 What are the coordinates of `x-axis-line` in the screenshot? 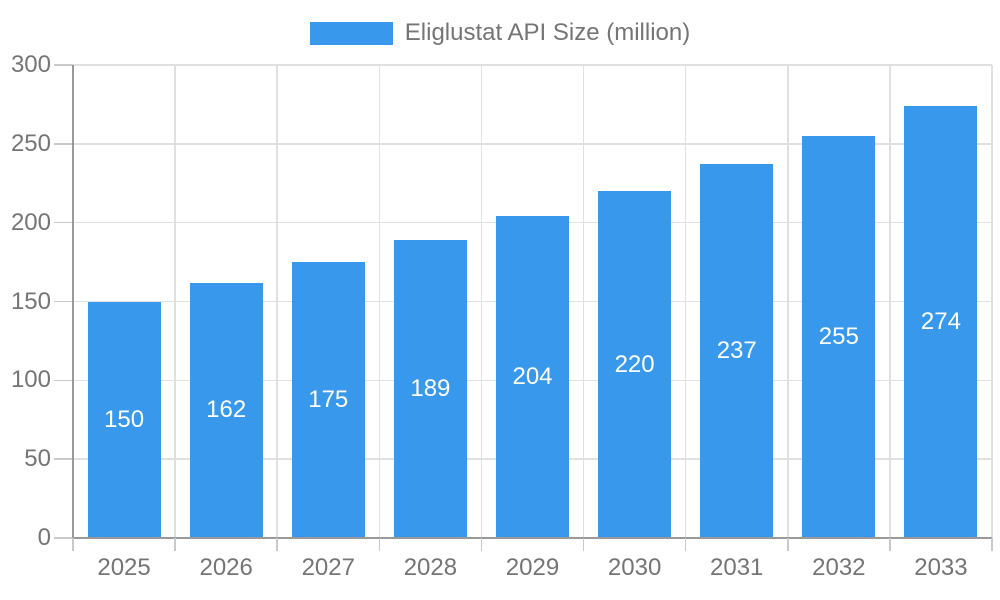 It's located at (532, 538).